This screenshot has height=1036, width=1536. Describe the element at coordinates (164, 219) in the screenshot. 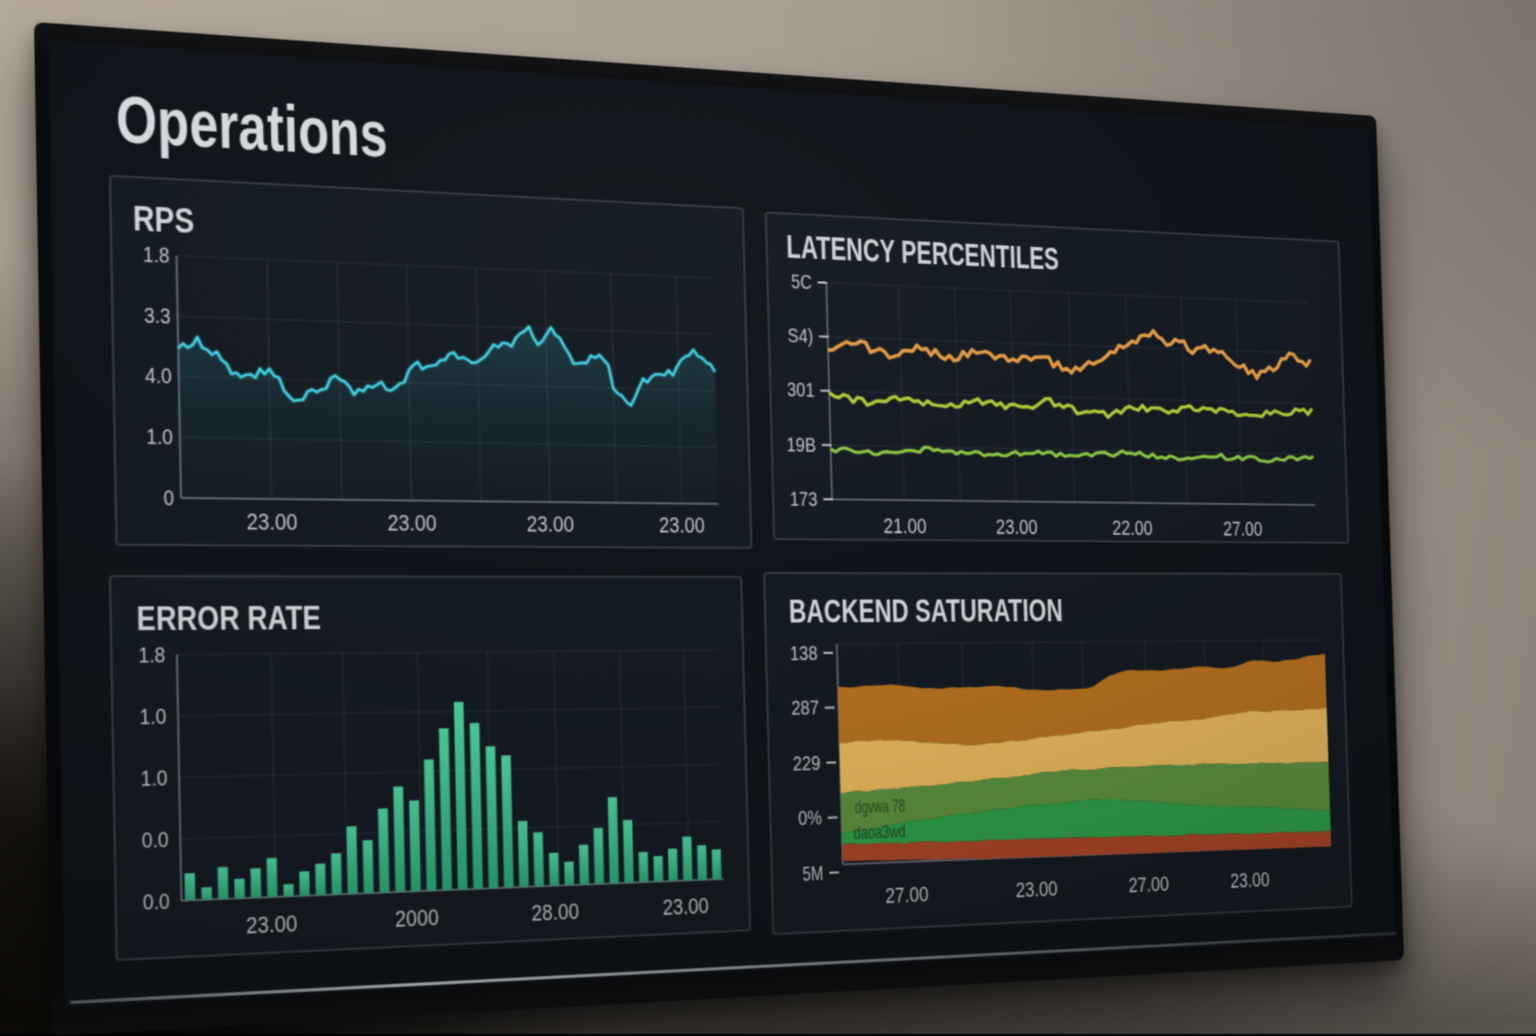

I see `svg-text: RPS` at that location.